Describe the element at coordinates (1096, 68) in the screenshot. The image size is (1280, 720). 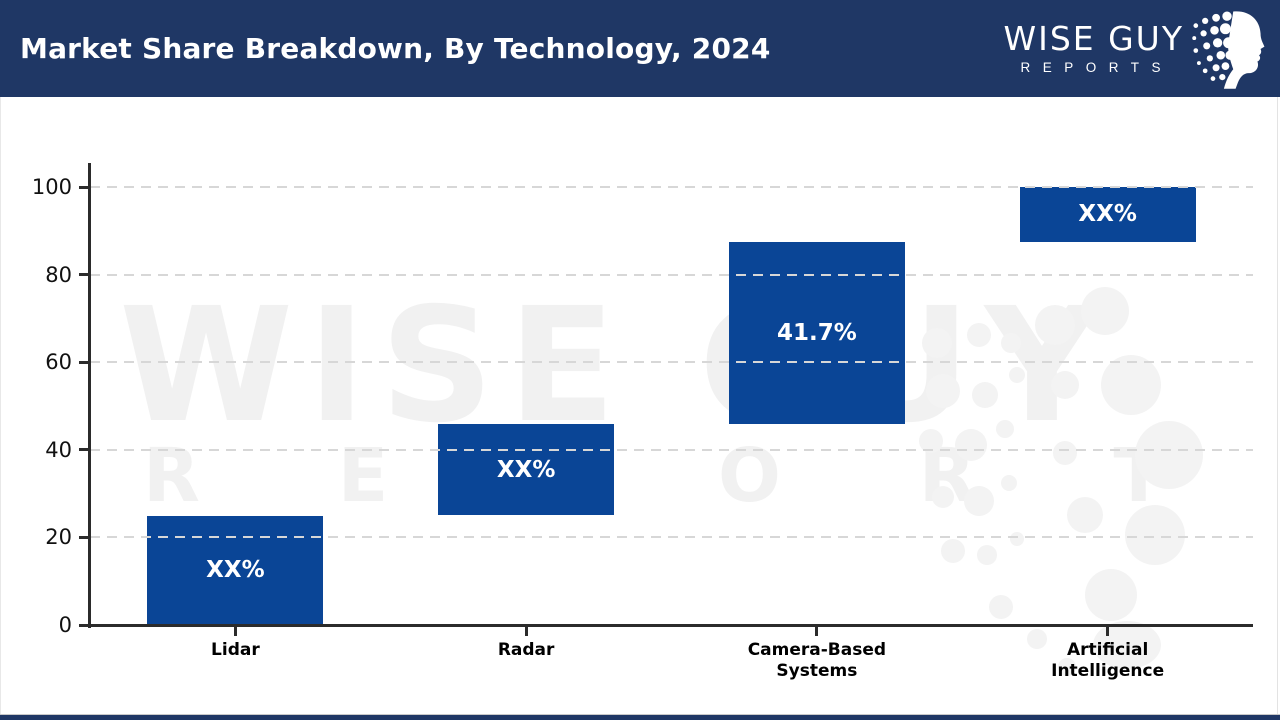
I see `brand-subtitle: REPORTS` at that location.